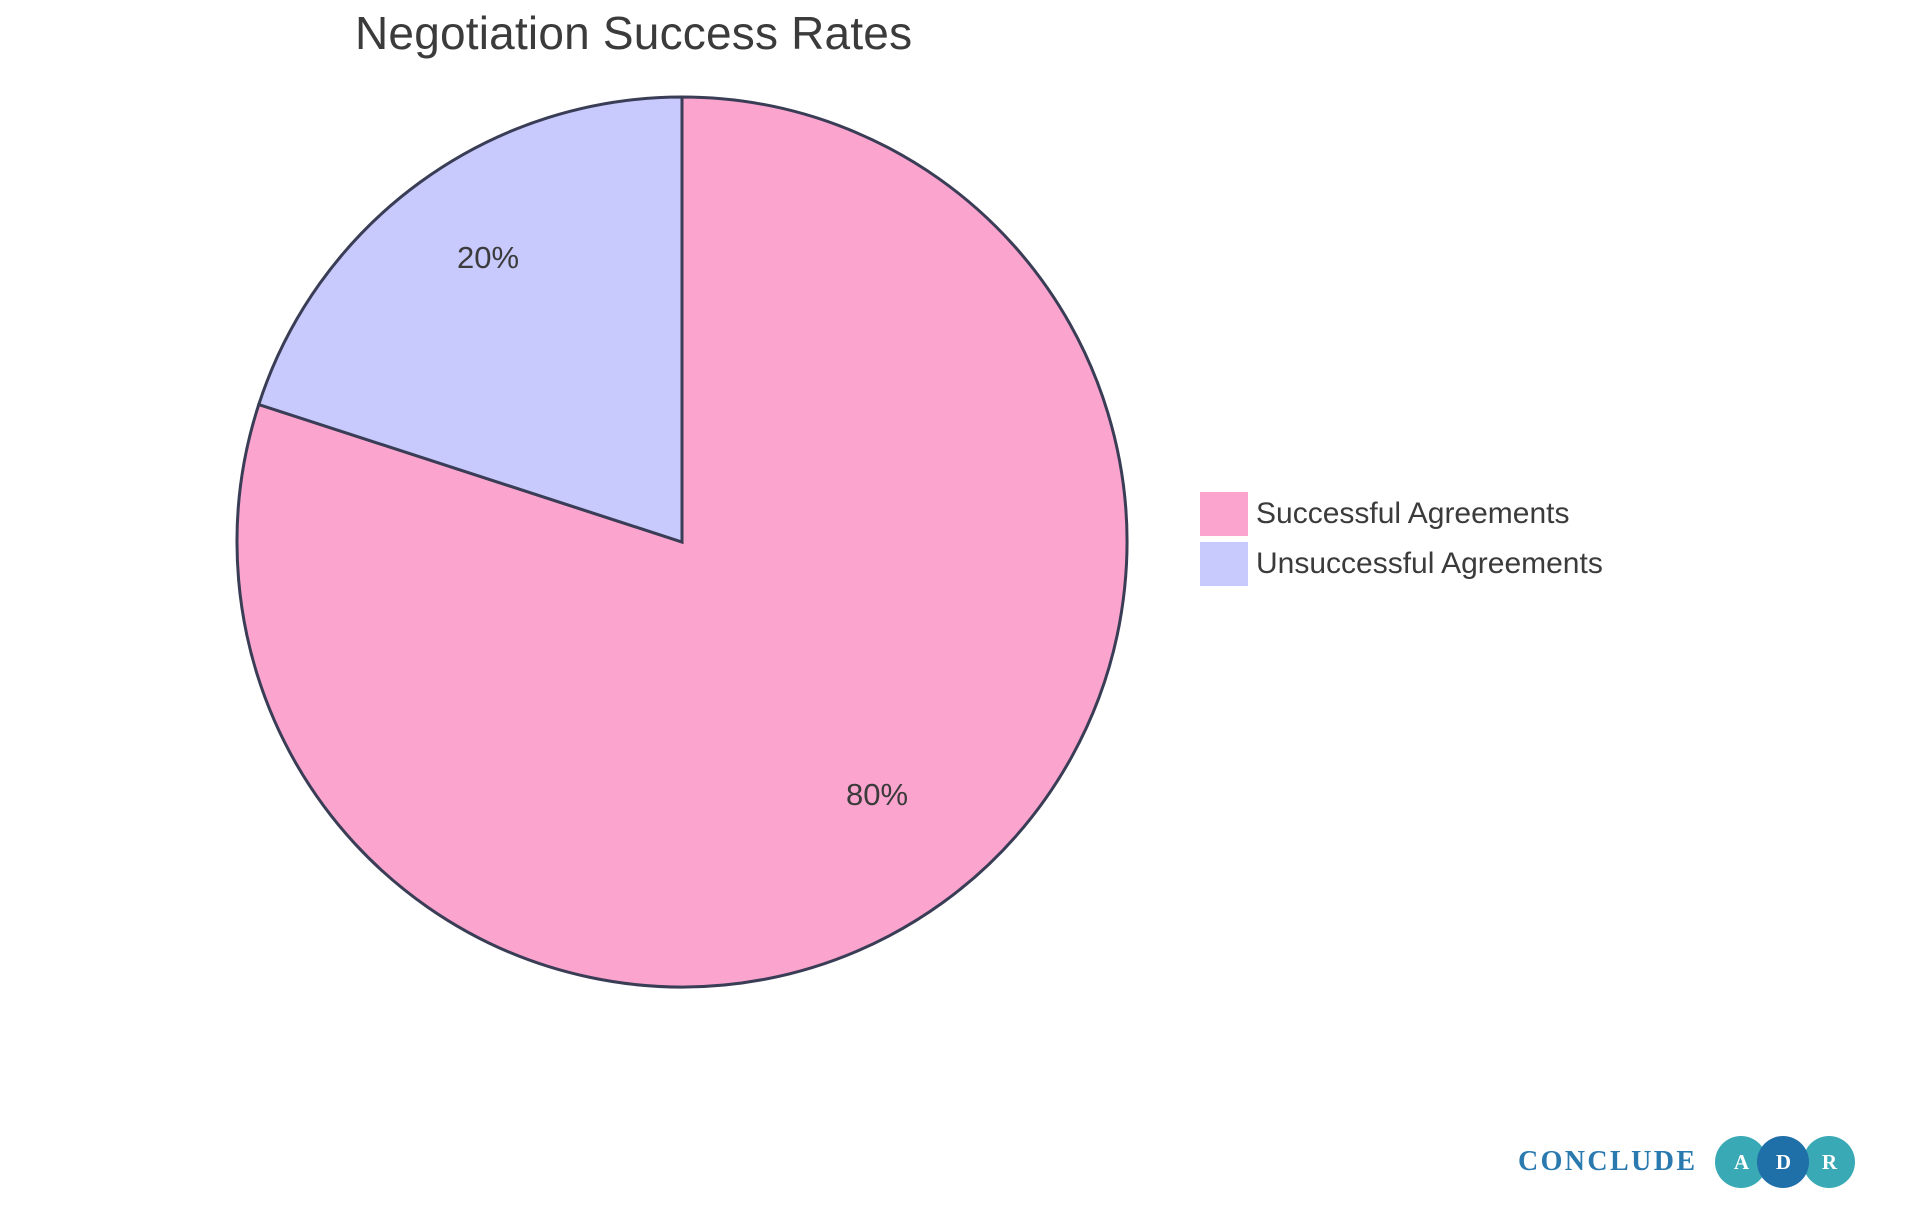 Image resolution: width=1920 pixels, height=1215 pixels. What do you see at coordinates (1608, 1161) in the screenshot?
I see `brand-wordmark: CONCLUDE` at bounding box center [1608, 1161].